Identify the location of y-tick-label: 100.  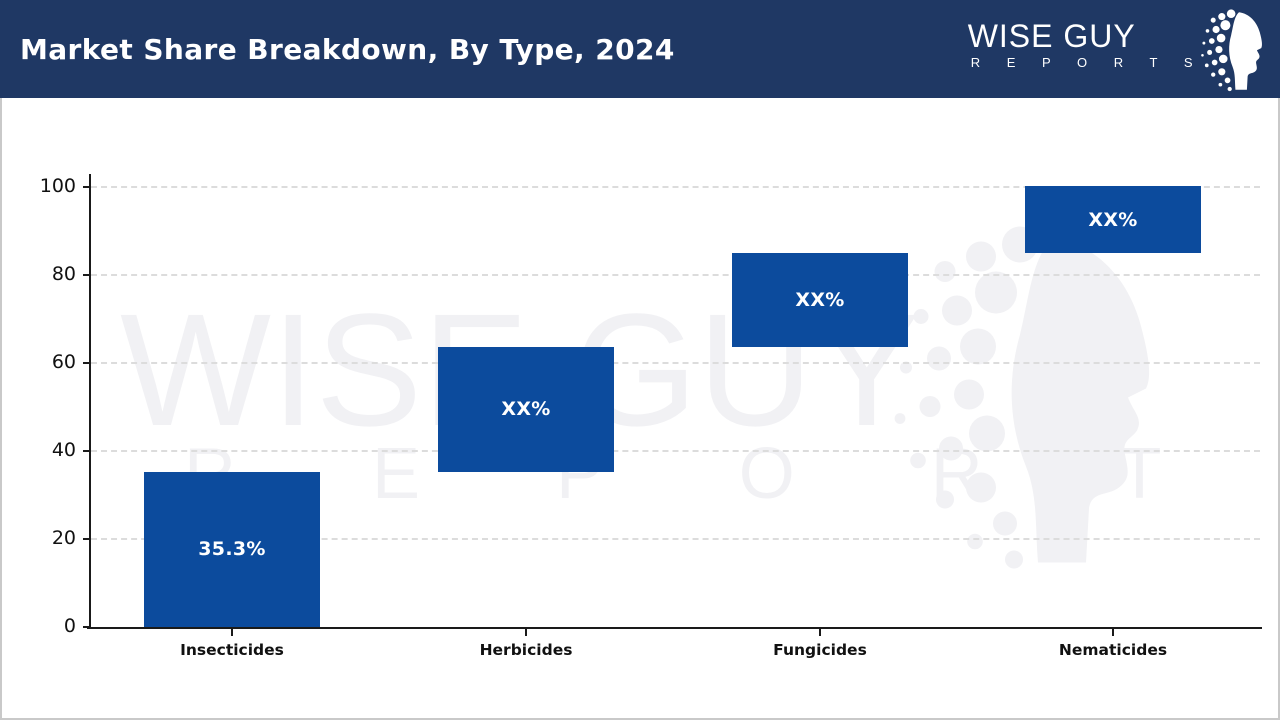
(57, 186).